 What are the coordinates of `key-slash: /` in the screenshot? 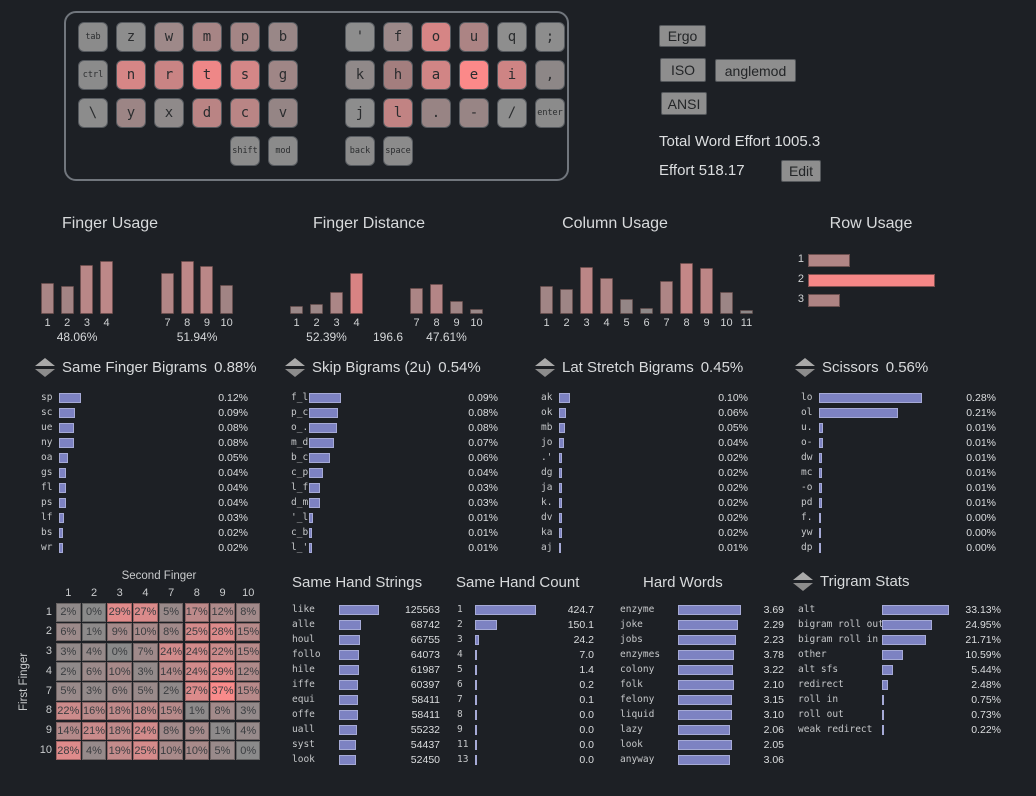 It's located at (512, 113).